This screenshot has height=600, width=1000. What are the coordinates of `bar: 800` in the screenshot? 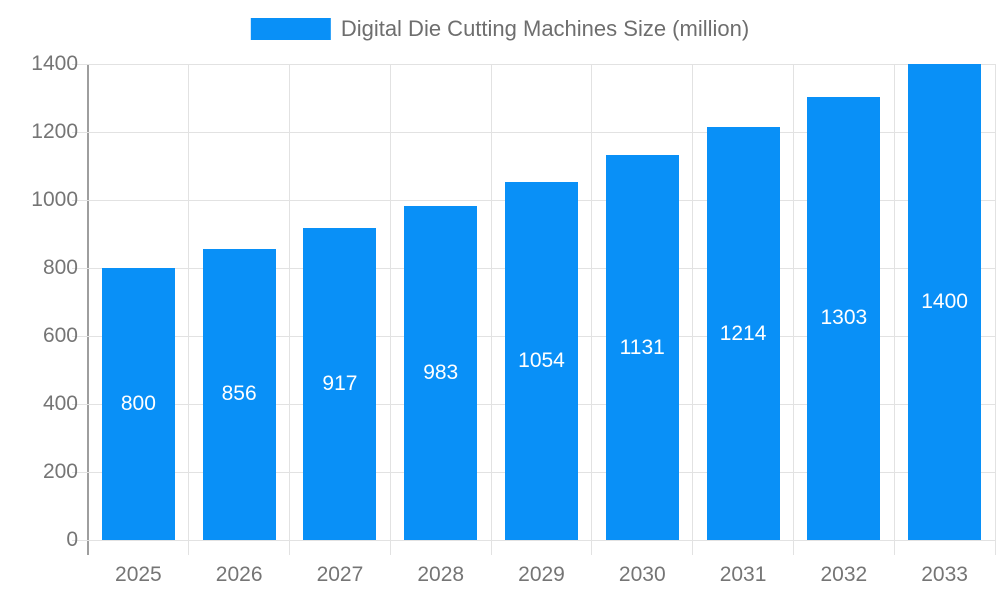 It's located at (138, 404).